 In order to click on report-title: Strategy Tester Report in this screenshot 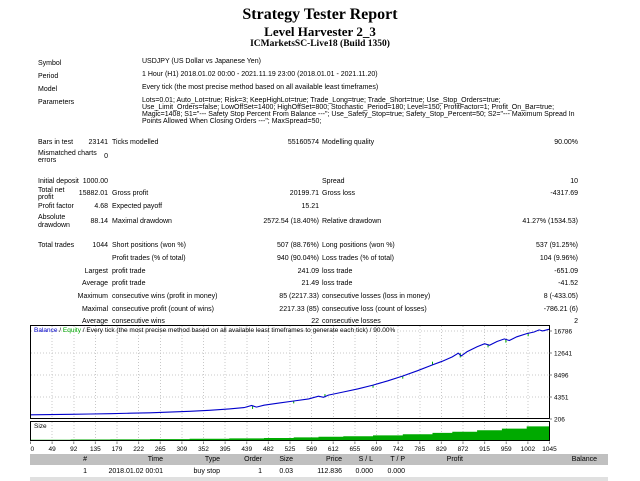, I will do `click(320, 14)`.